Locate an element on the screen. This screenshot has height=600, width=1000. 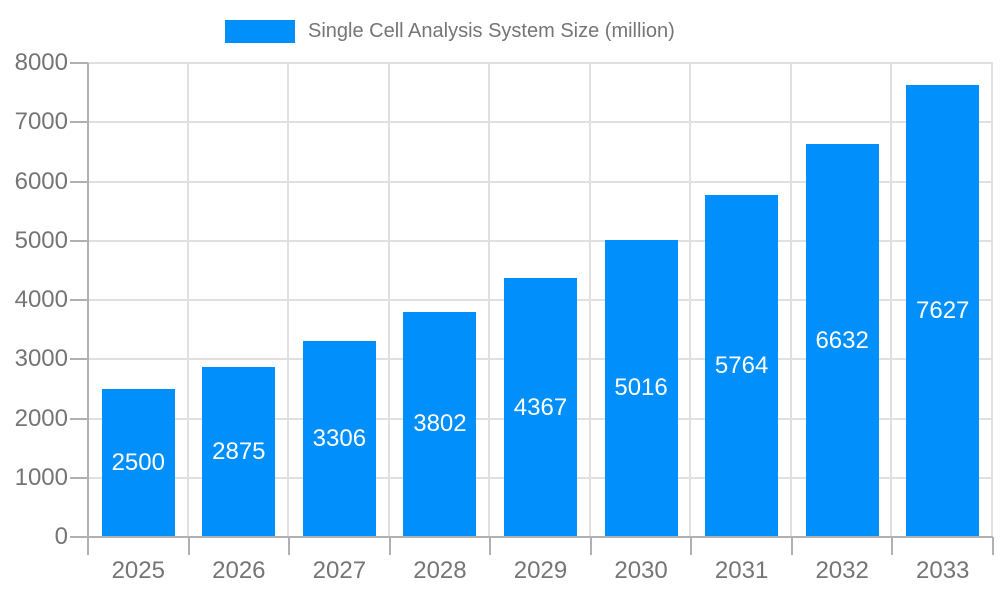
y-axis-label: 8000 is located at coordinates (41, 62).